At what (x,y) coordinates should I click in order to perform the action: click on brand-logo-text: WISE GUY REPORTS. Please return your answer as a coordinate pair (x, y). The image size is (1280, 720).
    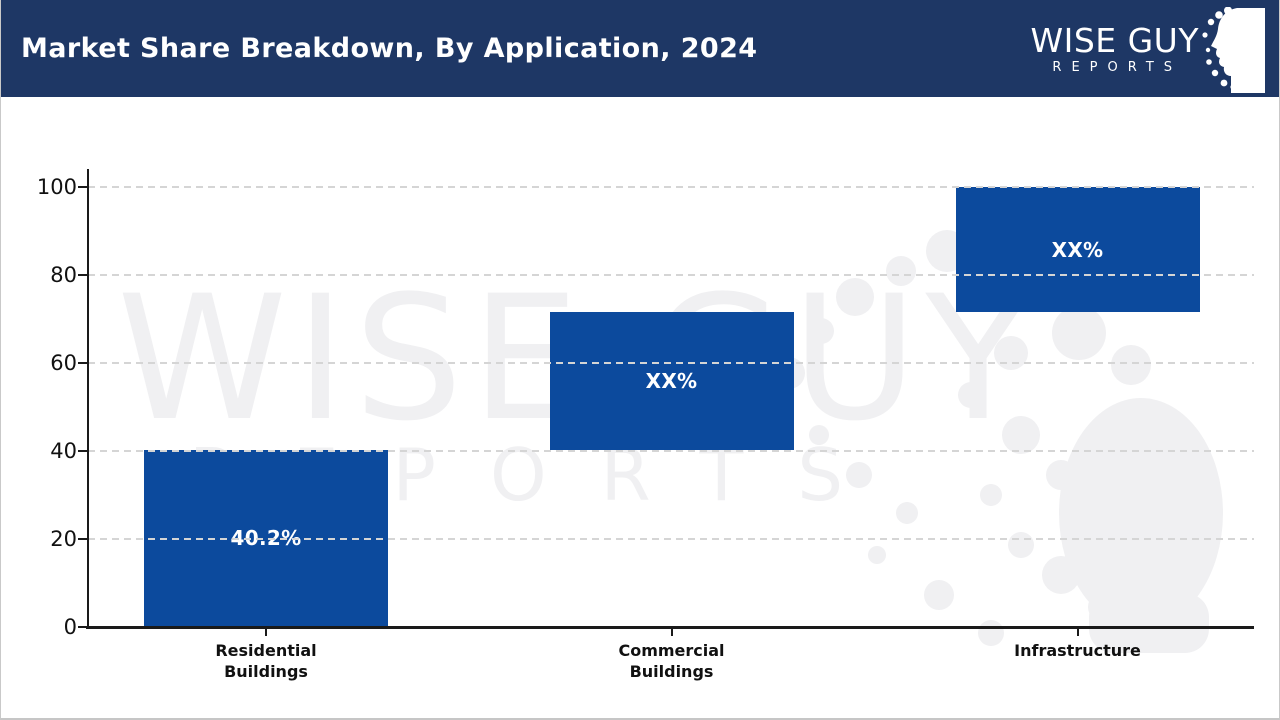
    Looking at the image, I should click on (1114, 49).